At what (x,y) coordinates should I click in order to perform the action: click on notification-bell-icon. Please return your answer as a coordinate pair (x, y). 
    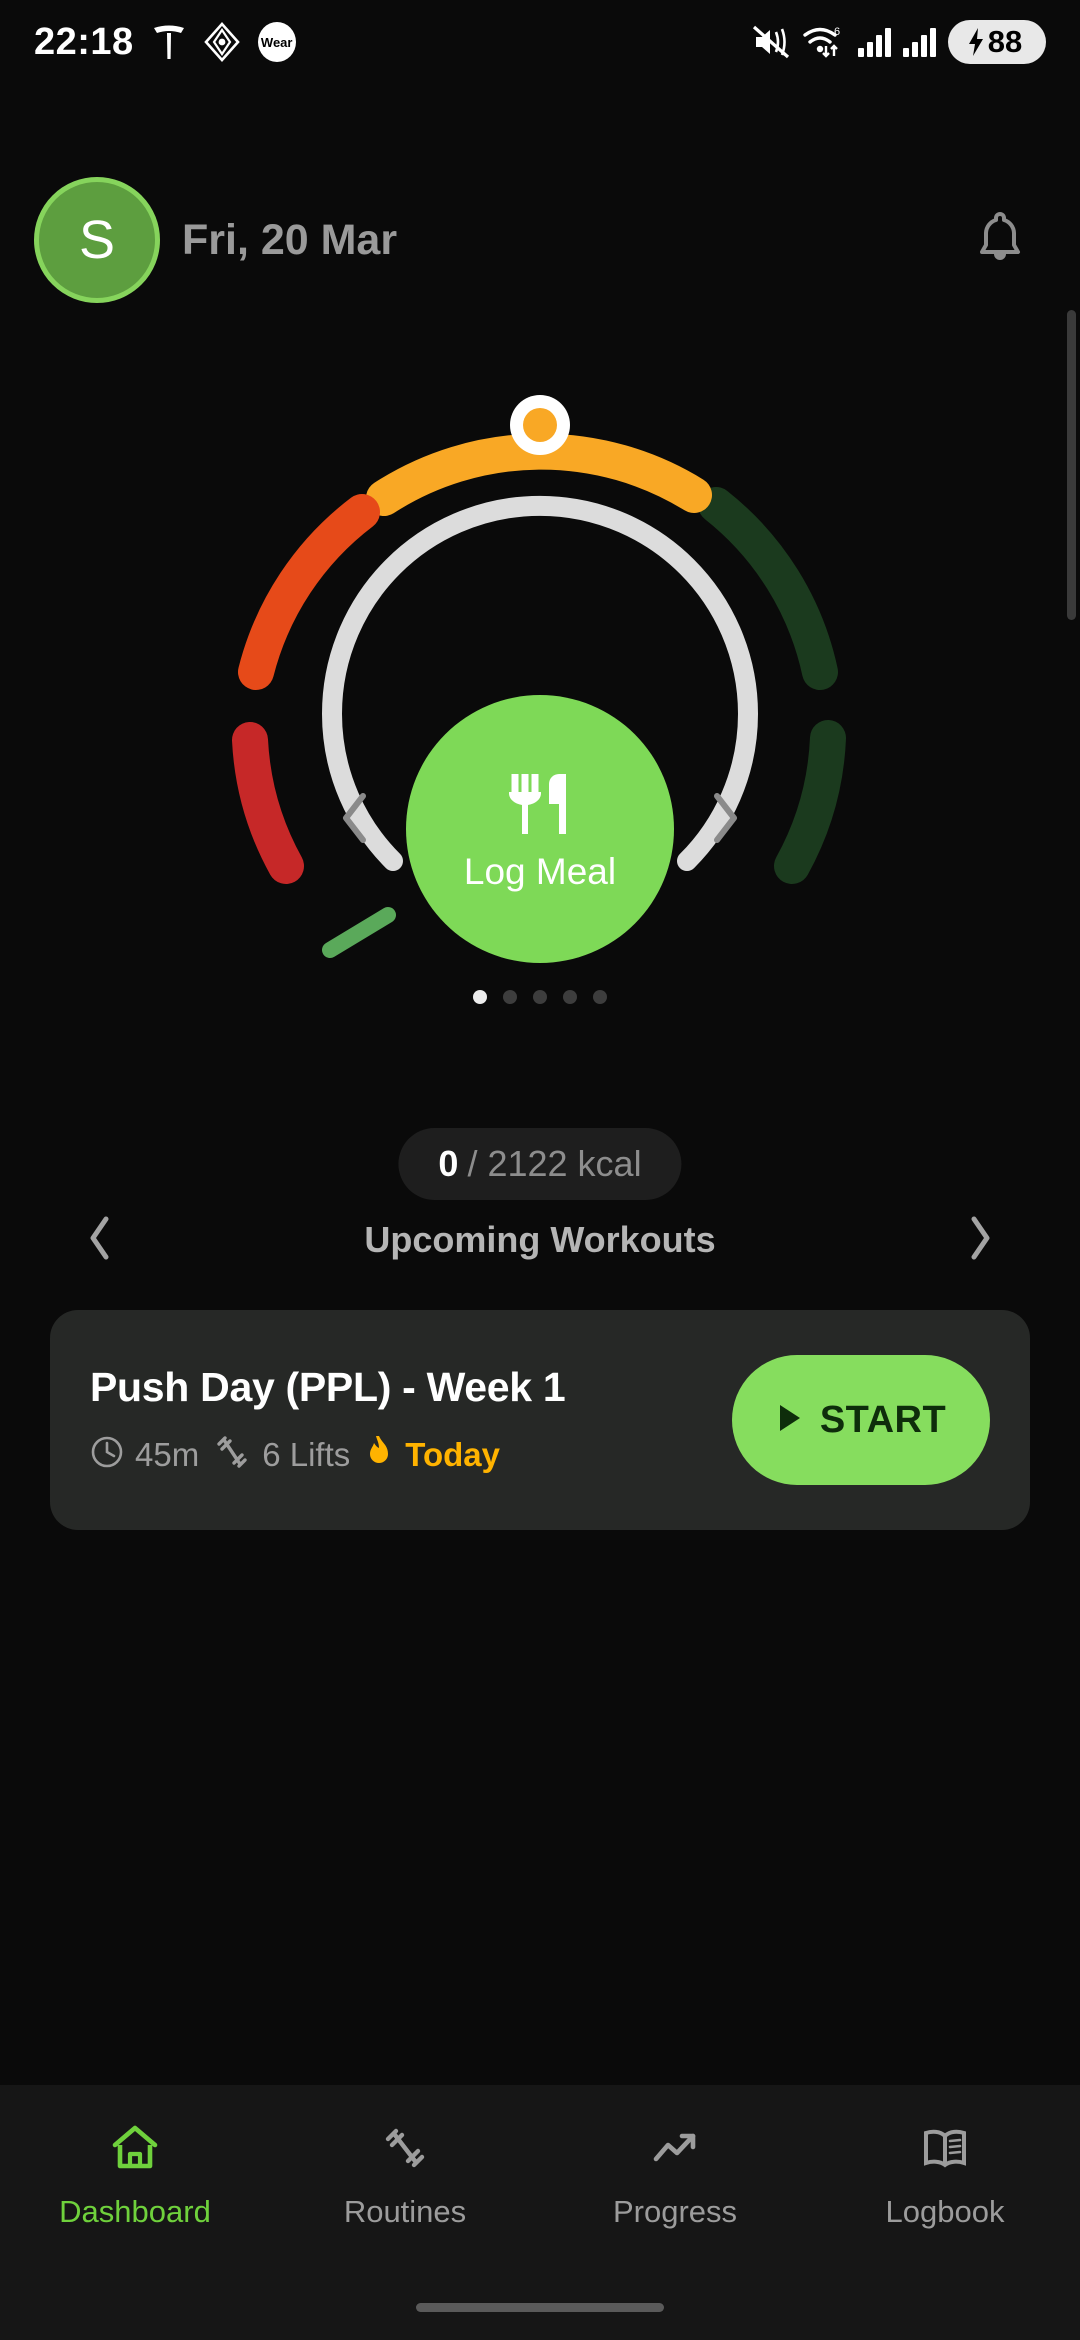
    Looking at the image, I should click on (1000, 240).